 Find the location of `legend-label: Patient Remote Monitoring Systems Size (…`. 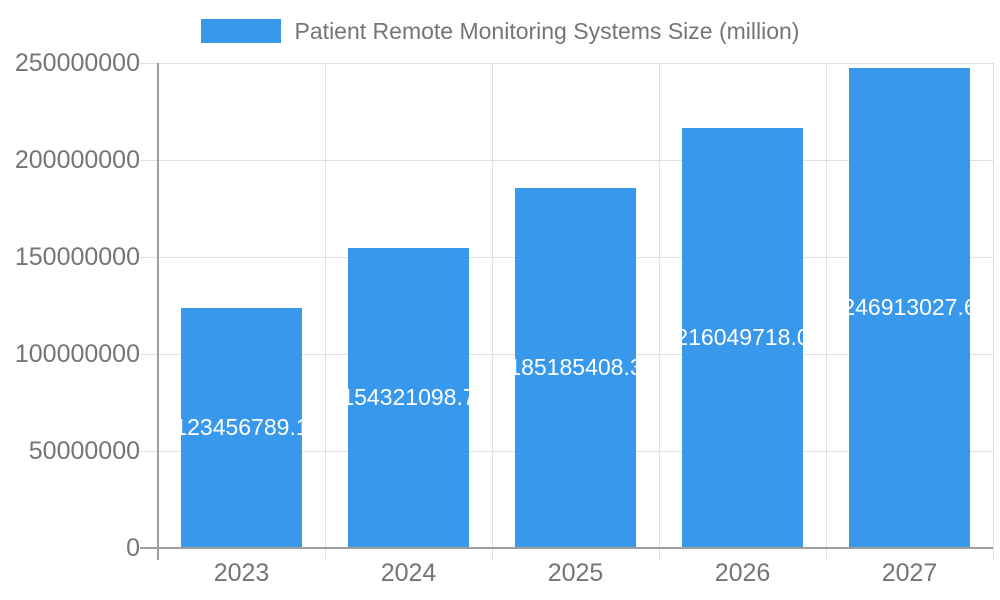

legend-label: Patient Remote Monitoring Systems Size (… is located at coordinates (547, 30).